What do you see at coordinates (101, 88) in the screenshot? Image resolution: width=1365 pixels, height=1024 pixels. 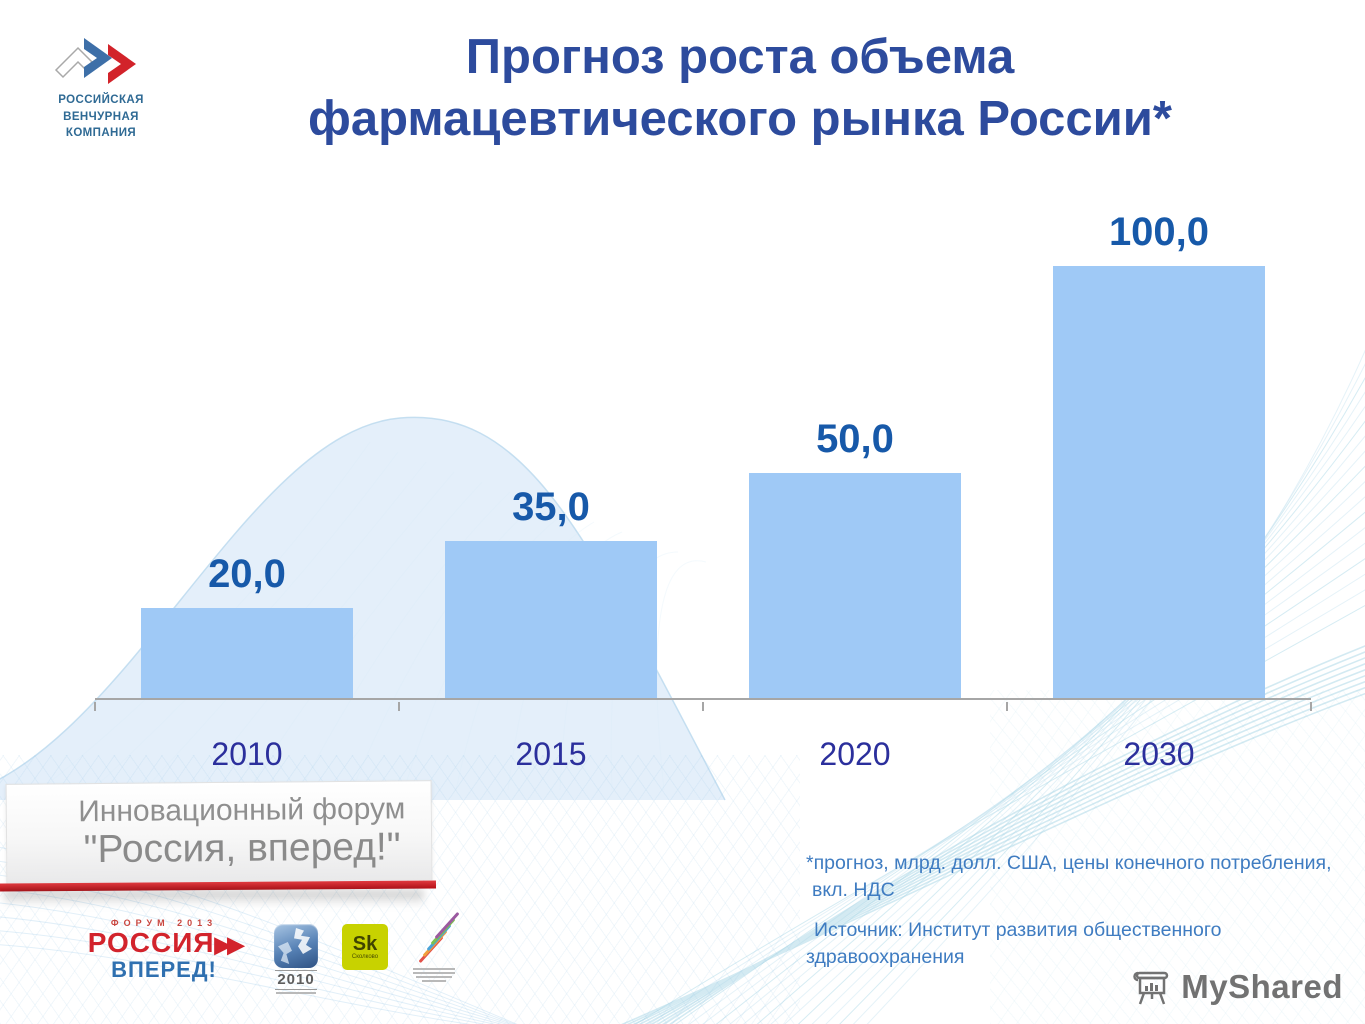 I see `rvc-logo: РОССИЙСКАЯ ВЕНЧУРНАЯ КОМПАНИЯ` at bounding box center [101, 88].